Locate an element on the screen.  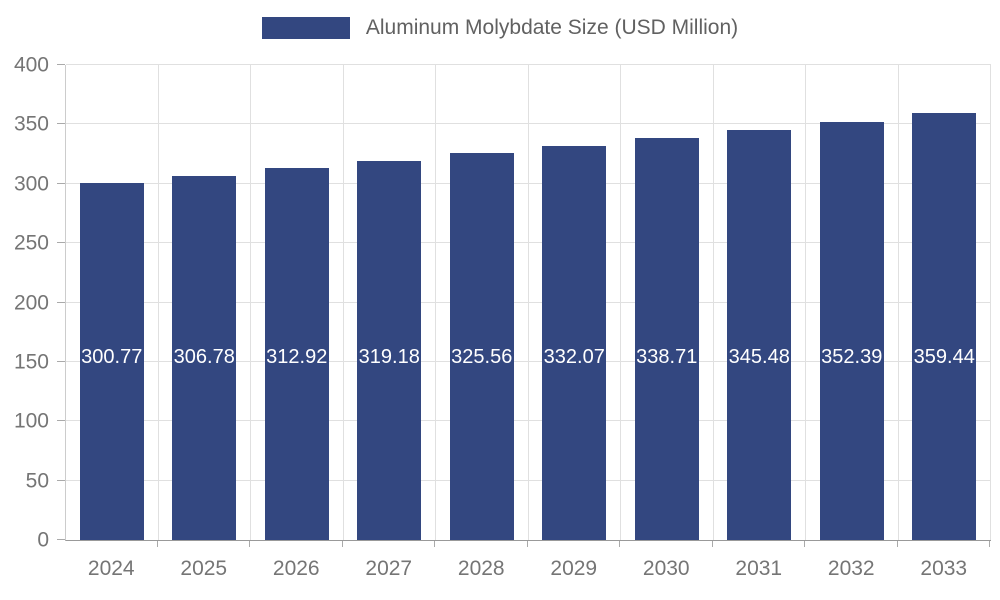
chart-column: 359.44 is located at coordinates (945, 302).